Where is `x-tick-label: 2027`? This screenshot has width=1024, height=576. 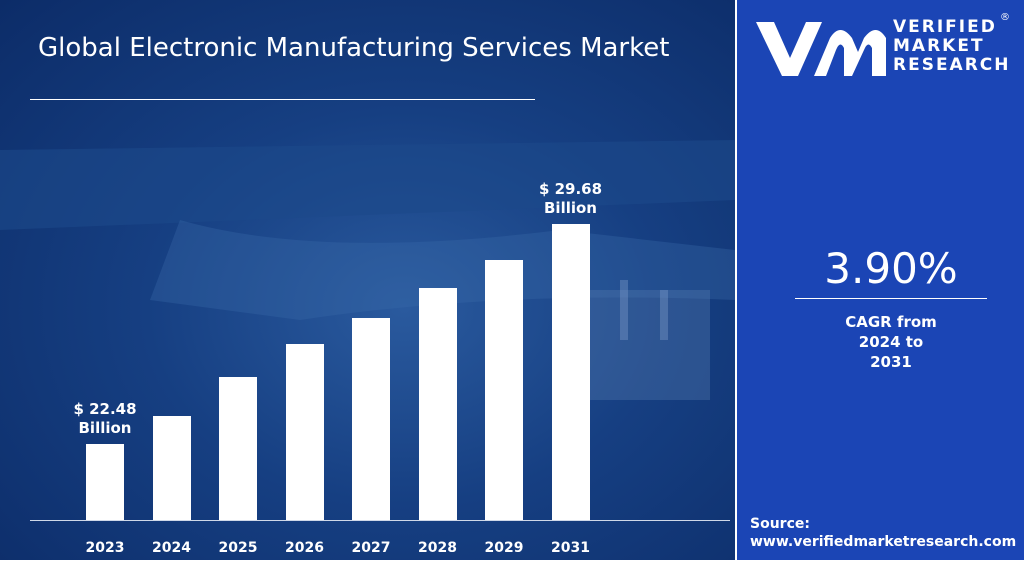
x-tick-label: 2027 is located at coordinates (371, 548).